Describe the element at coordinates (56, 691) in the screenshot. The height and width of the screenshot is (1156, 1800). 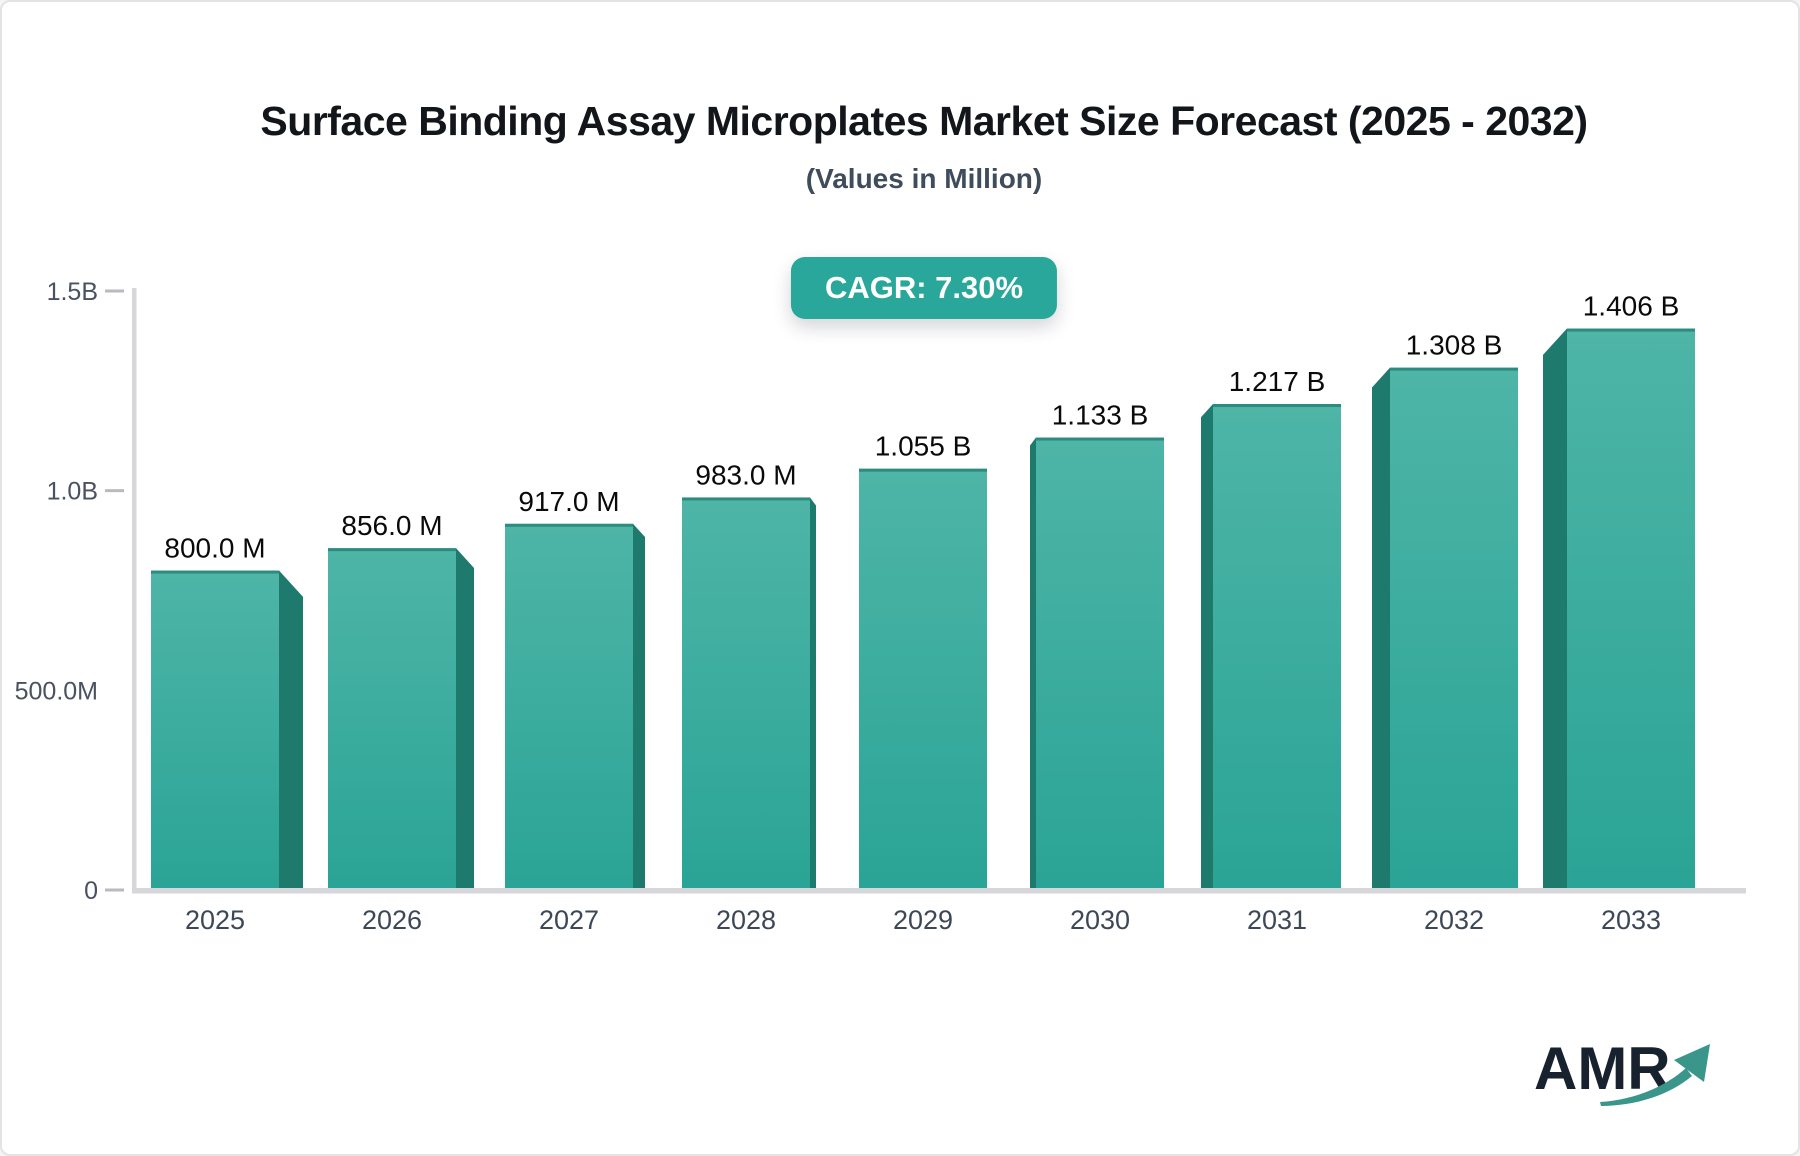
I see `y-tick-label: 500.0M` at that location.